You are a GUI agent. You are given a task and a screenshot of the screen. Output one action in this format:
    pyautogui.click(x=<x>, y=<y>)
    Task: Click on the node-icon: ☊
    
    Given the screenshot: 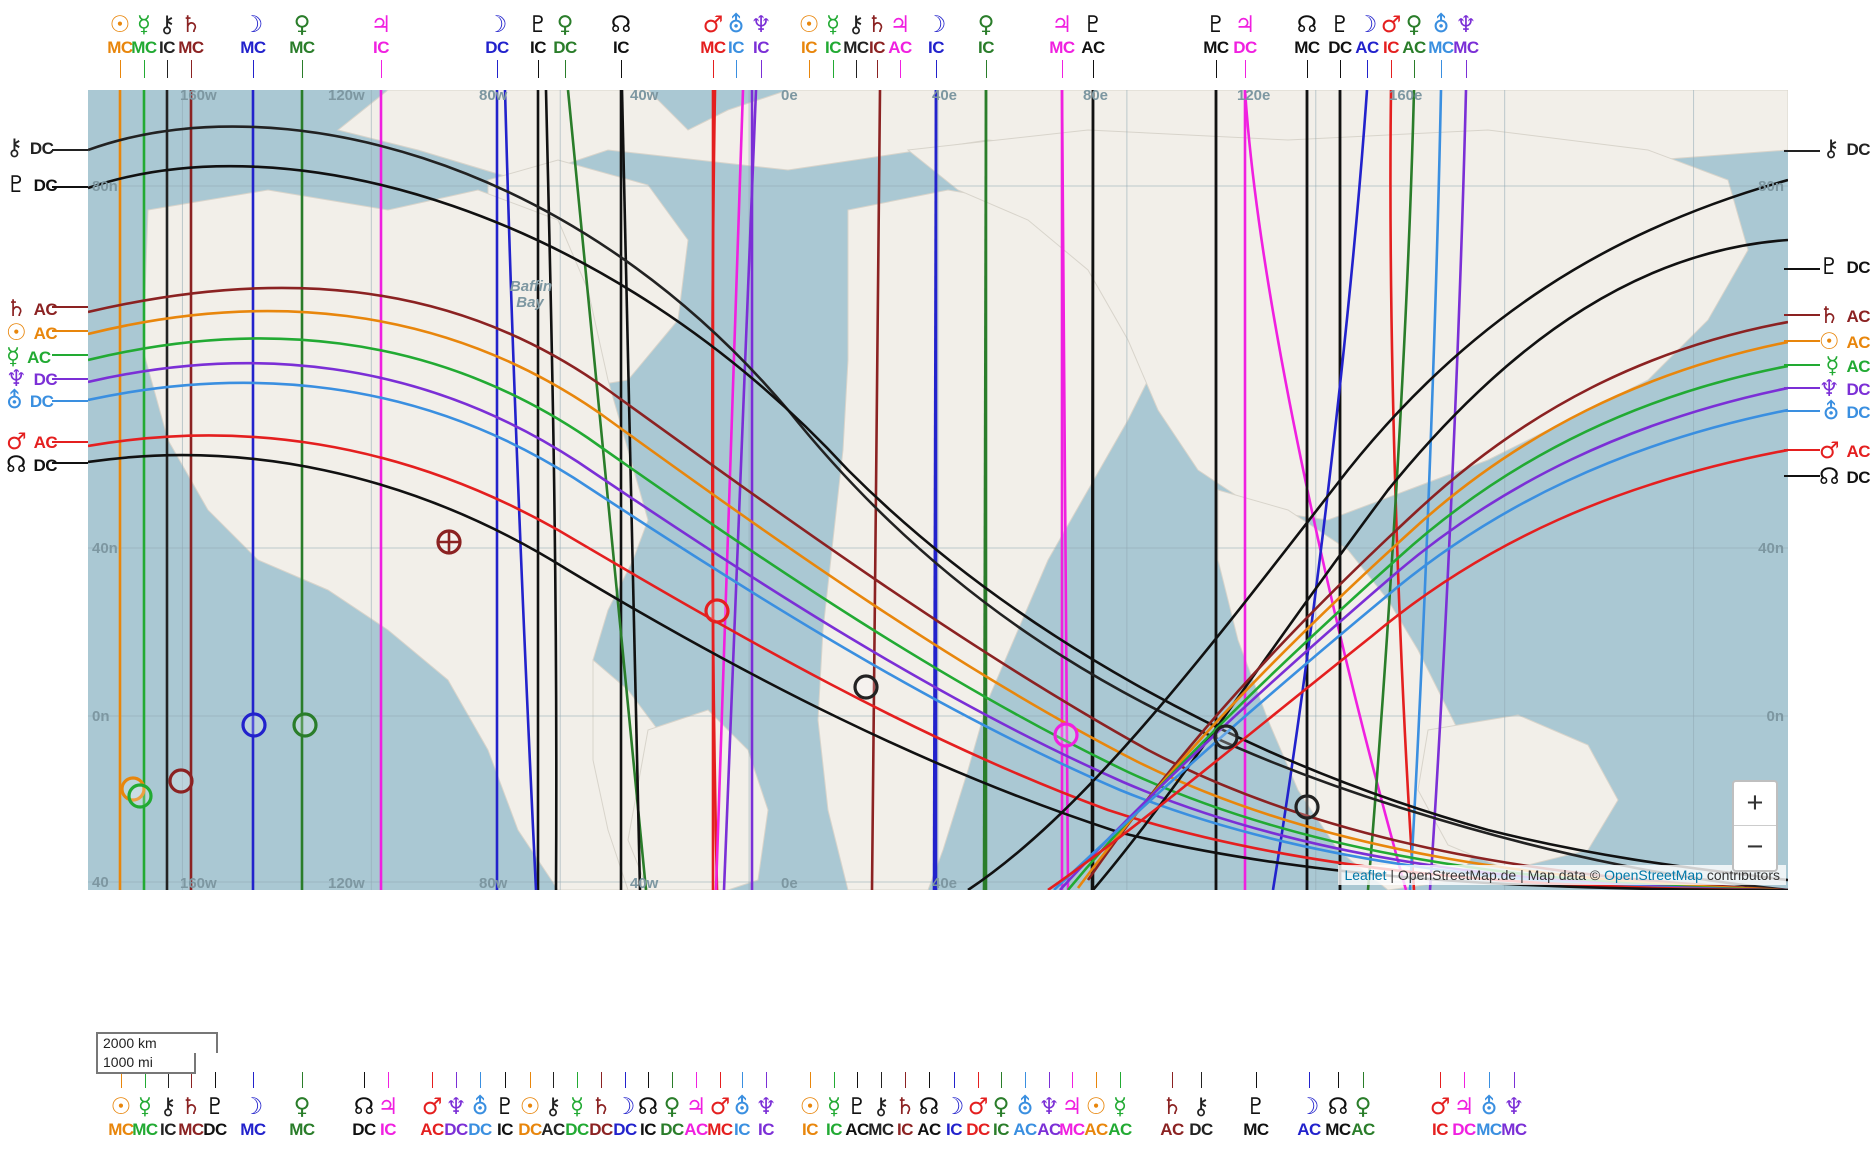 What is the action you would take?
    pyautogui.click(x=1829, y=477)
    